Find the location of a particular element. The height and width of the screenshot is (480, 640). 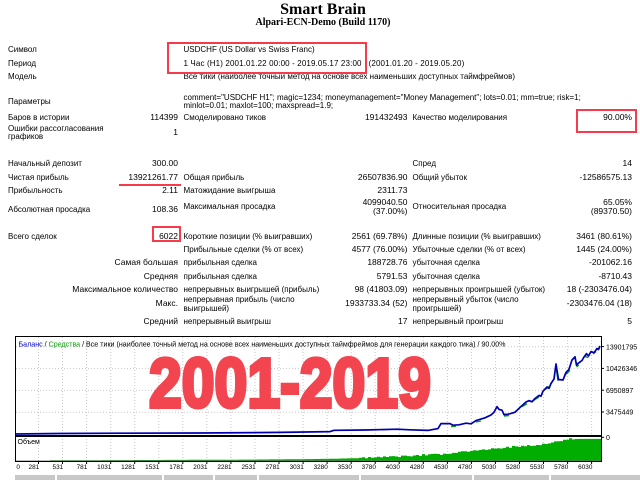

svg-text: 4030 is located at coordinates (393, 467).